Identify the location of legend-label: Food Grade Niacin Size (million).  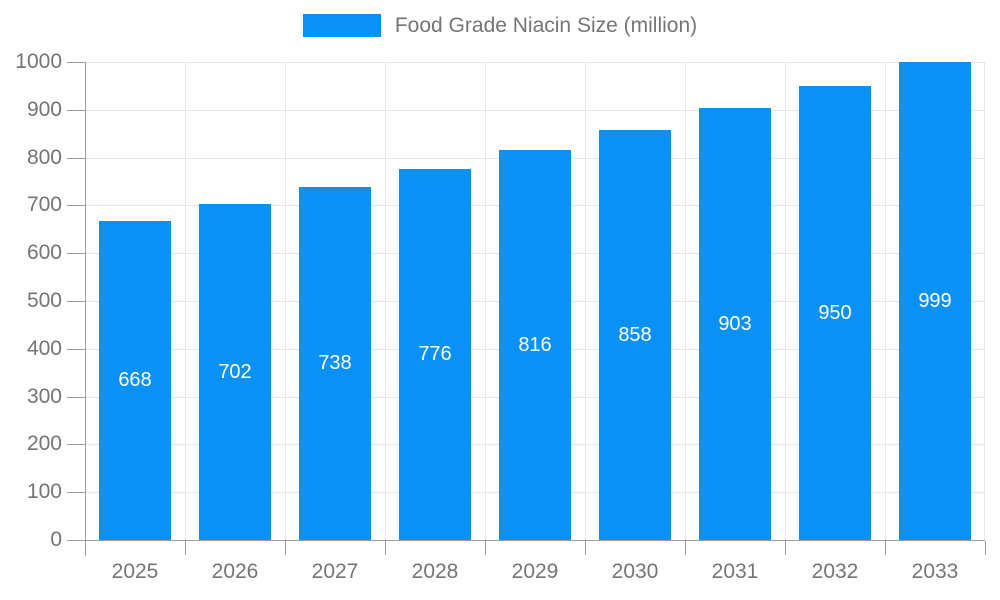
(546, 25).